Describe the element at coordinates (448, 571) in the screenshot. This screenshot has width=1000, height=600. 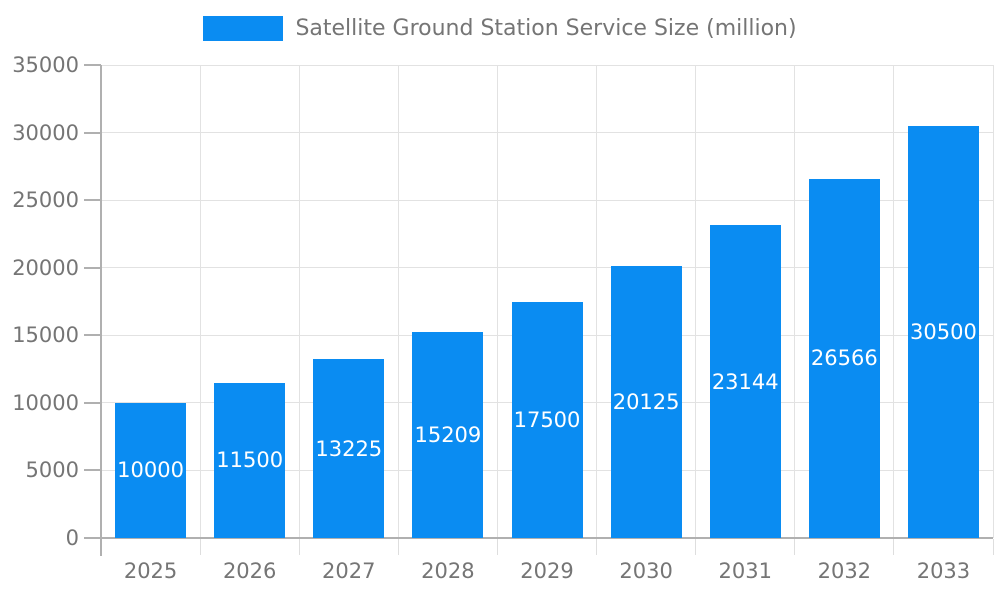
I see `x-axis-tick-label: 2028` at that location.